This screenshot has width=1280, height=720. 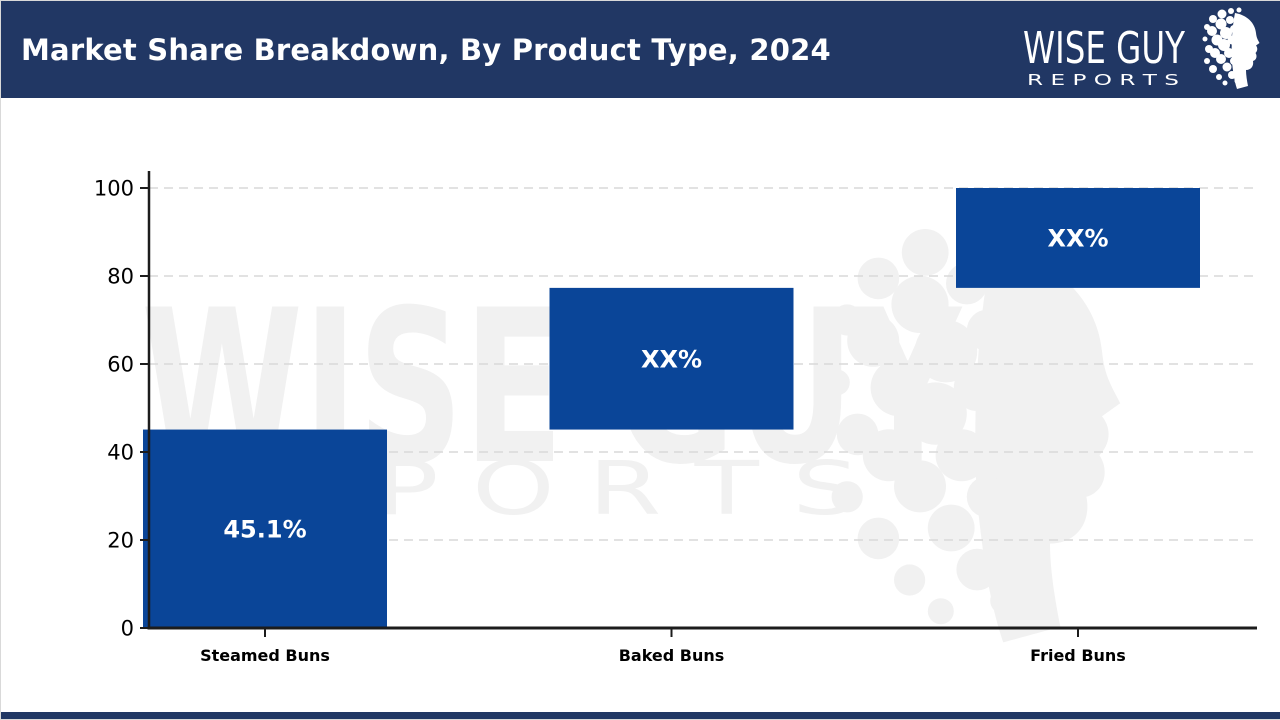 What do you see at coordinates (120, 540) in the screenshot?
I see `y-tick-label-20: 20` at bounding box center [120, 540].